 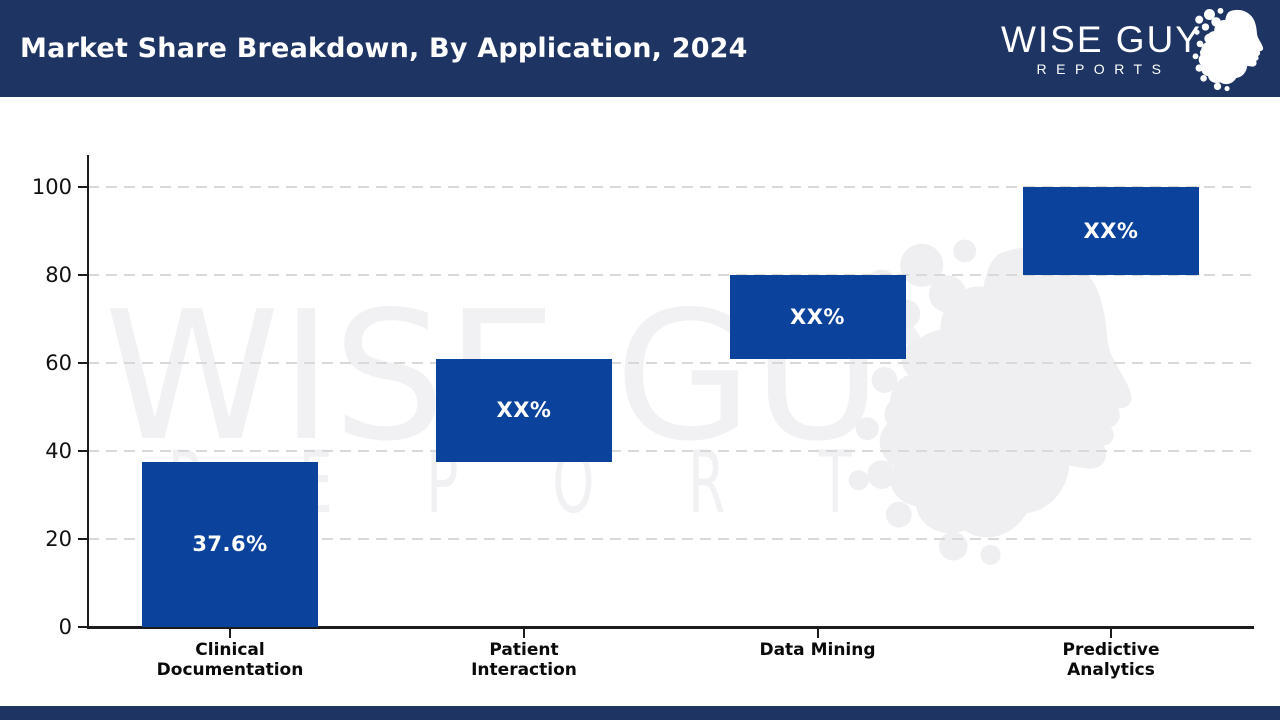 What do you see at coordinates (65, 627) in the screenshot?
I see `y-tick-label-0: 0` at bounding box center [65, 627].